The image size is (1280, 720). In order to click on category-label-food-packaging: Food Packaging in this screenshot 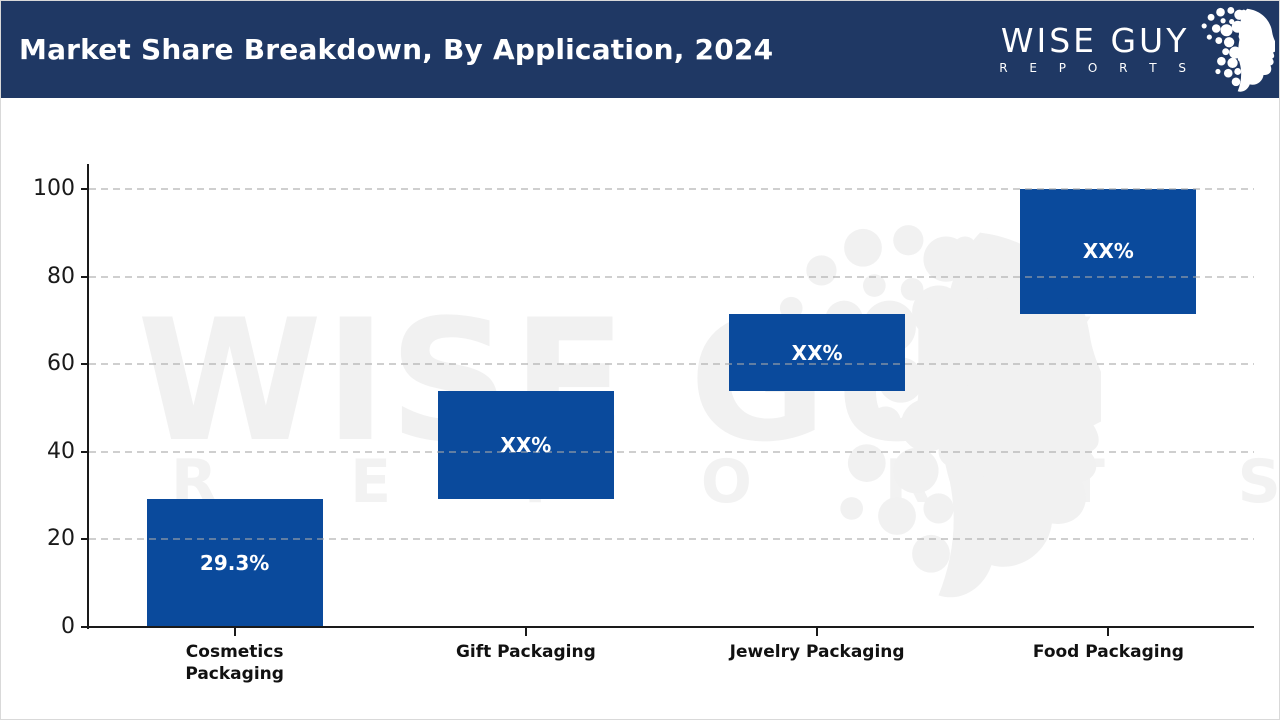, I will do `click(1108, 652)`.